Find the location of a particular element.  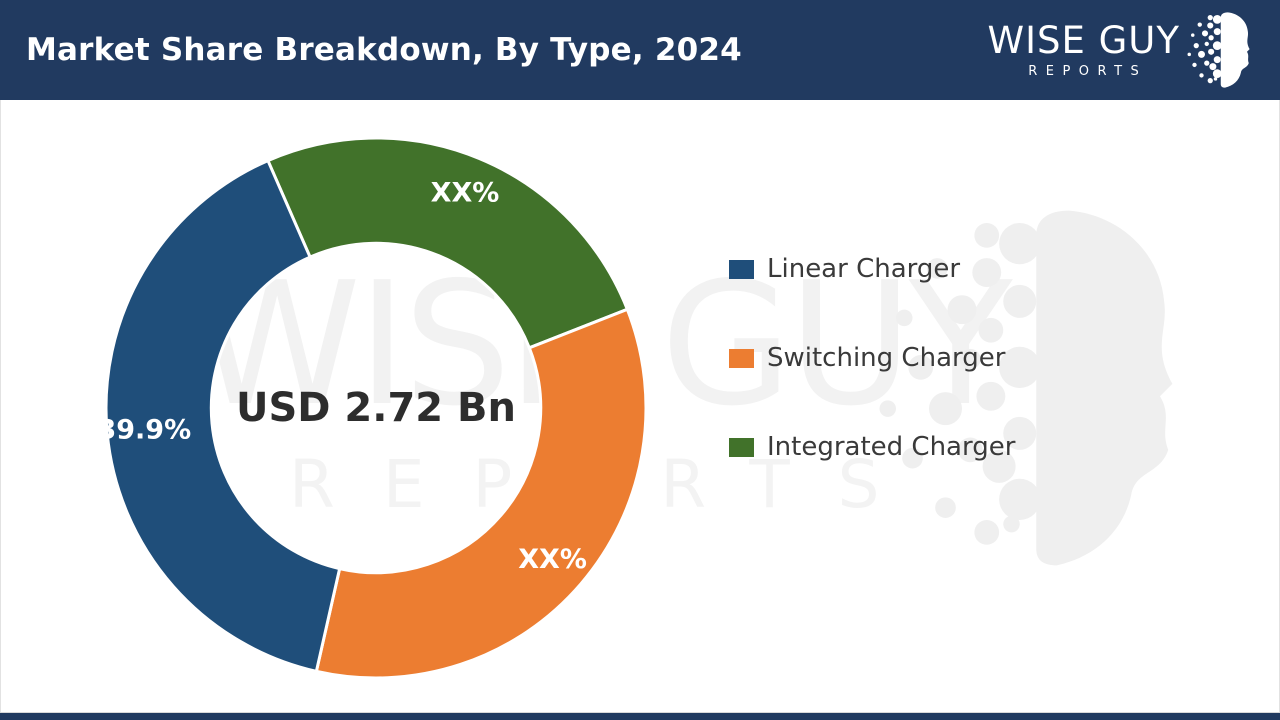

logo-face-icon is located at coordinates (1218, 50).